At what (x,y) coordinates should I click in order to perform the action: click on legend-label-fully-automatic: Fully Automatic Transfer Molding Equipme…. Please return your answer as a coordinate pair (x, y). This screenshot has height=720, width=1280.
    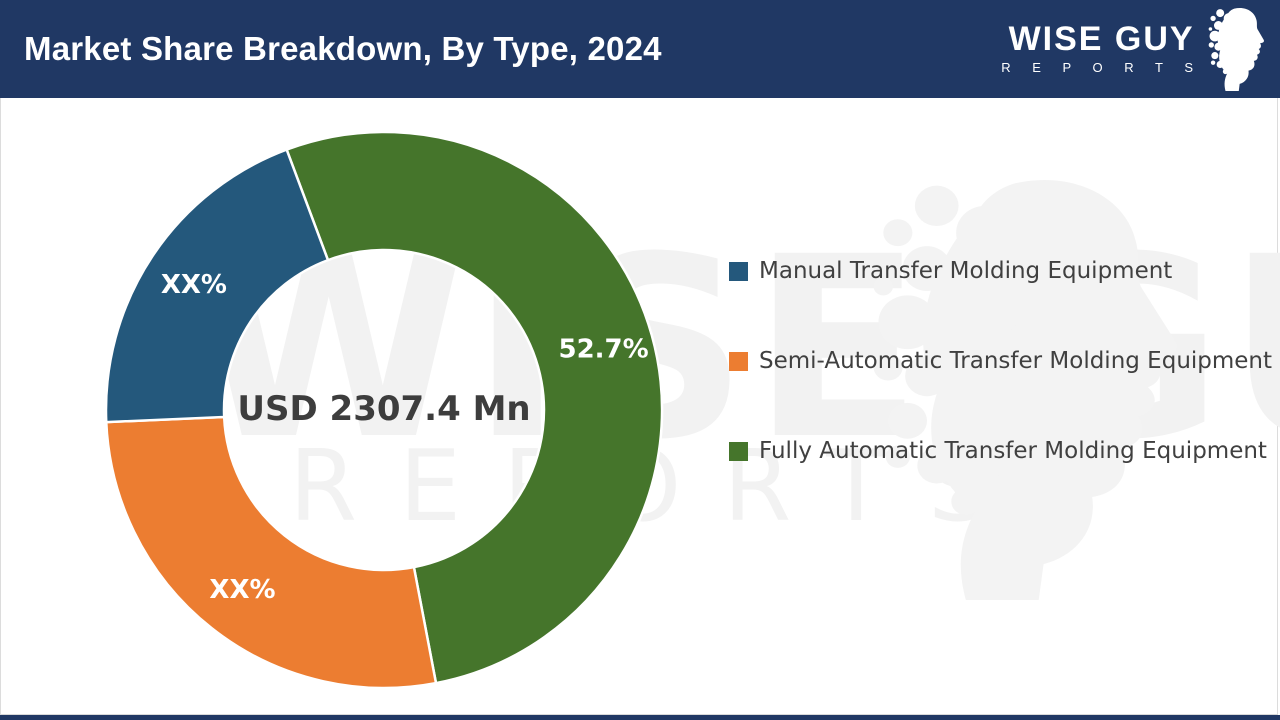
    Looking at the image, I should click on (1013, 451).